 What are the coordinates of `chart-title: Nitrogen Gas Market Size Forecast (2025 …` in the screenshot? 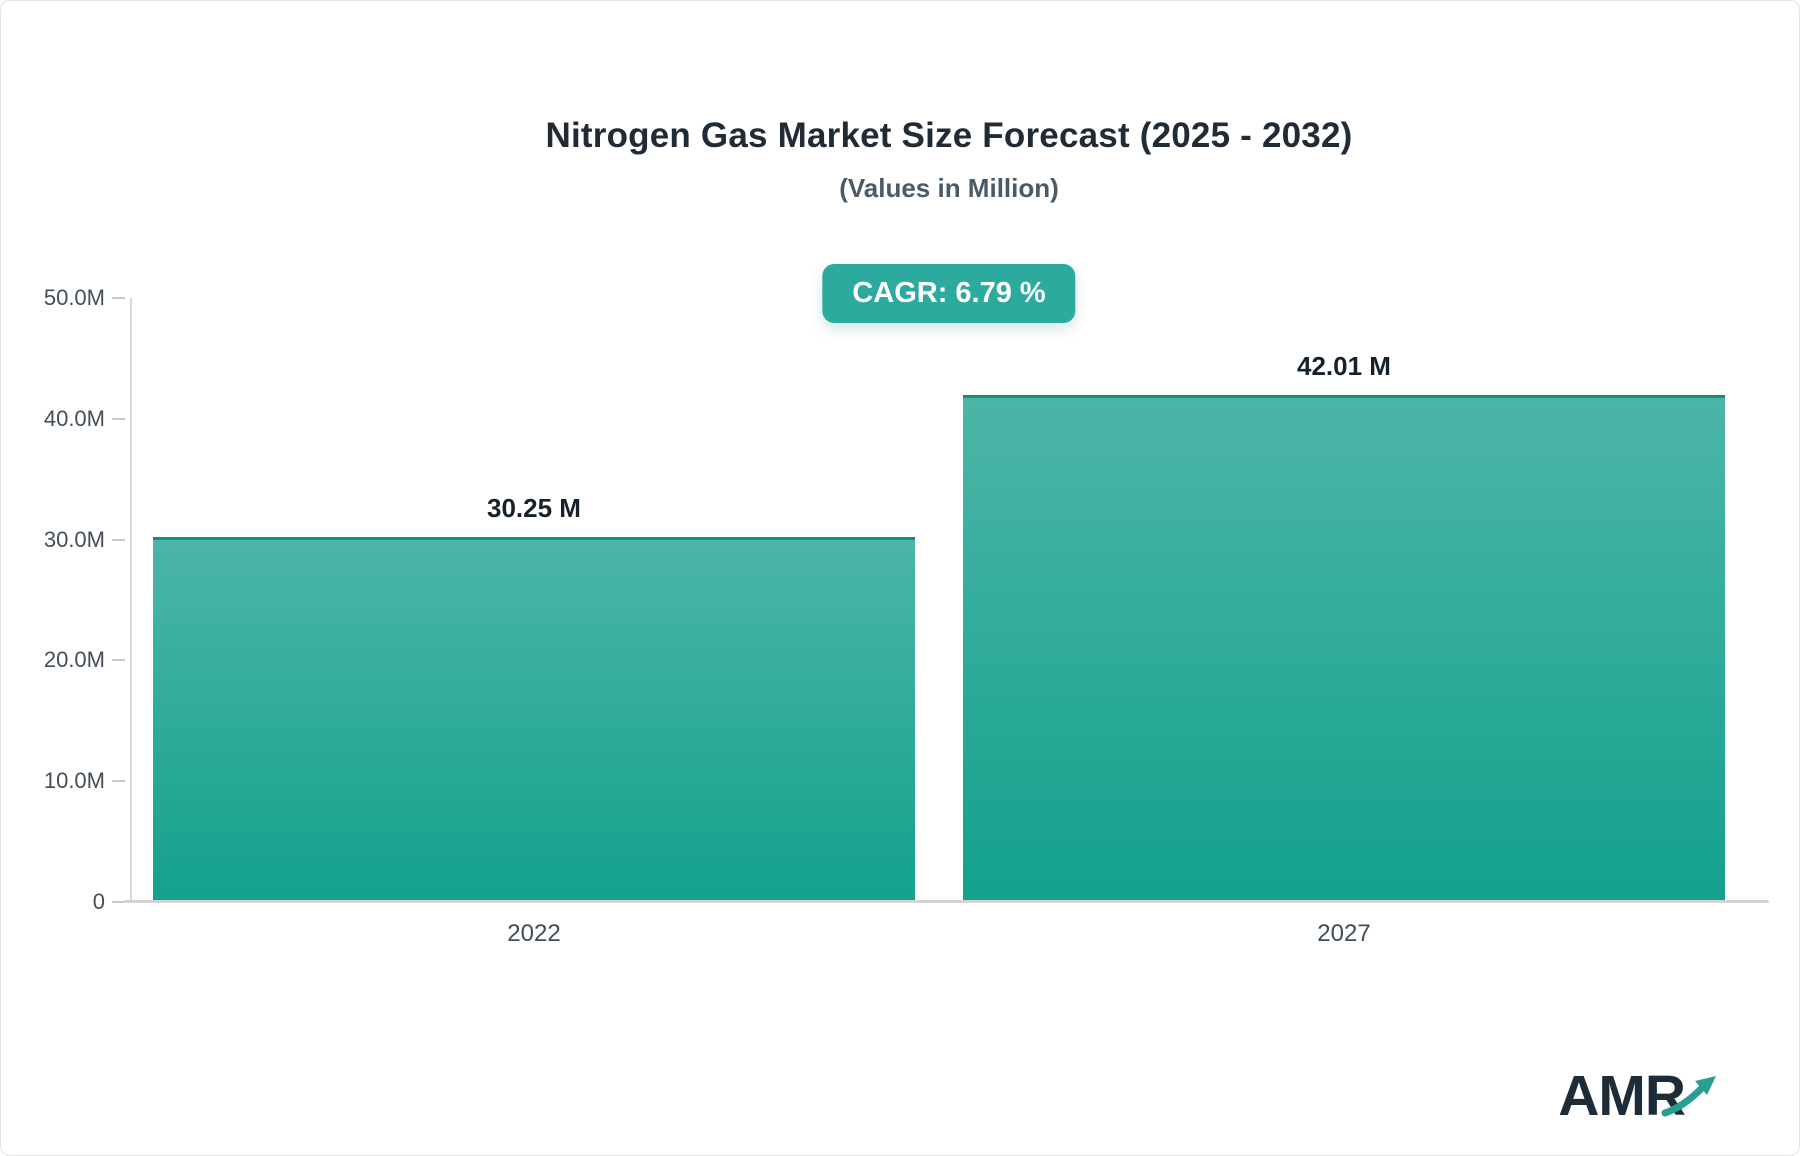 It's located at (949, 135).